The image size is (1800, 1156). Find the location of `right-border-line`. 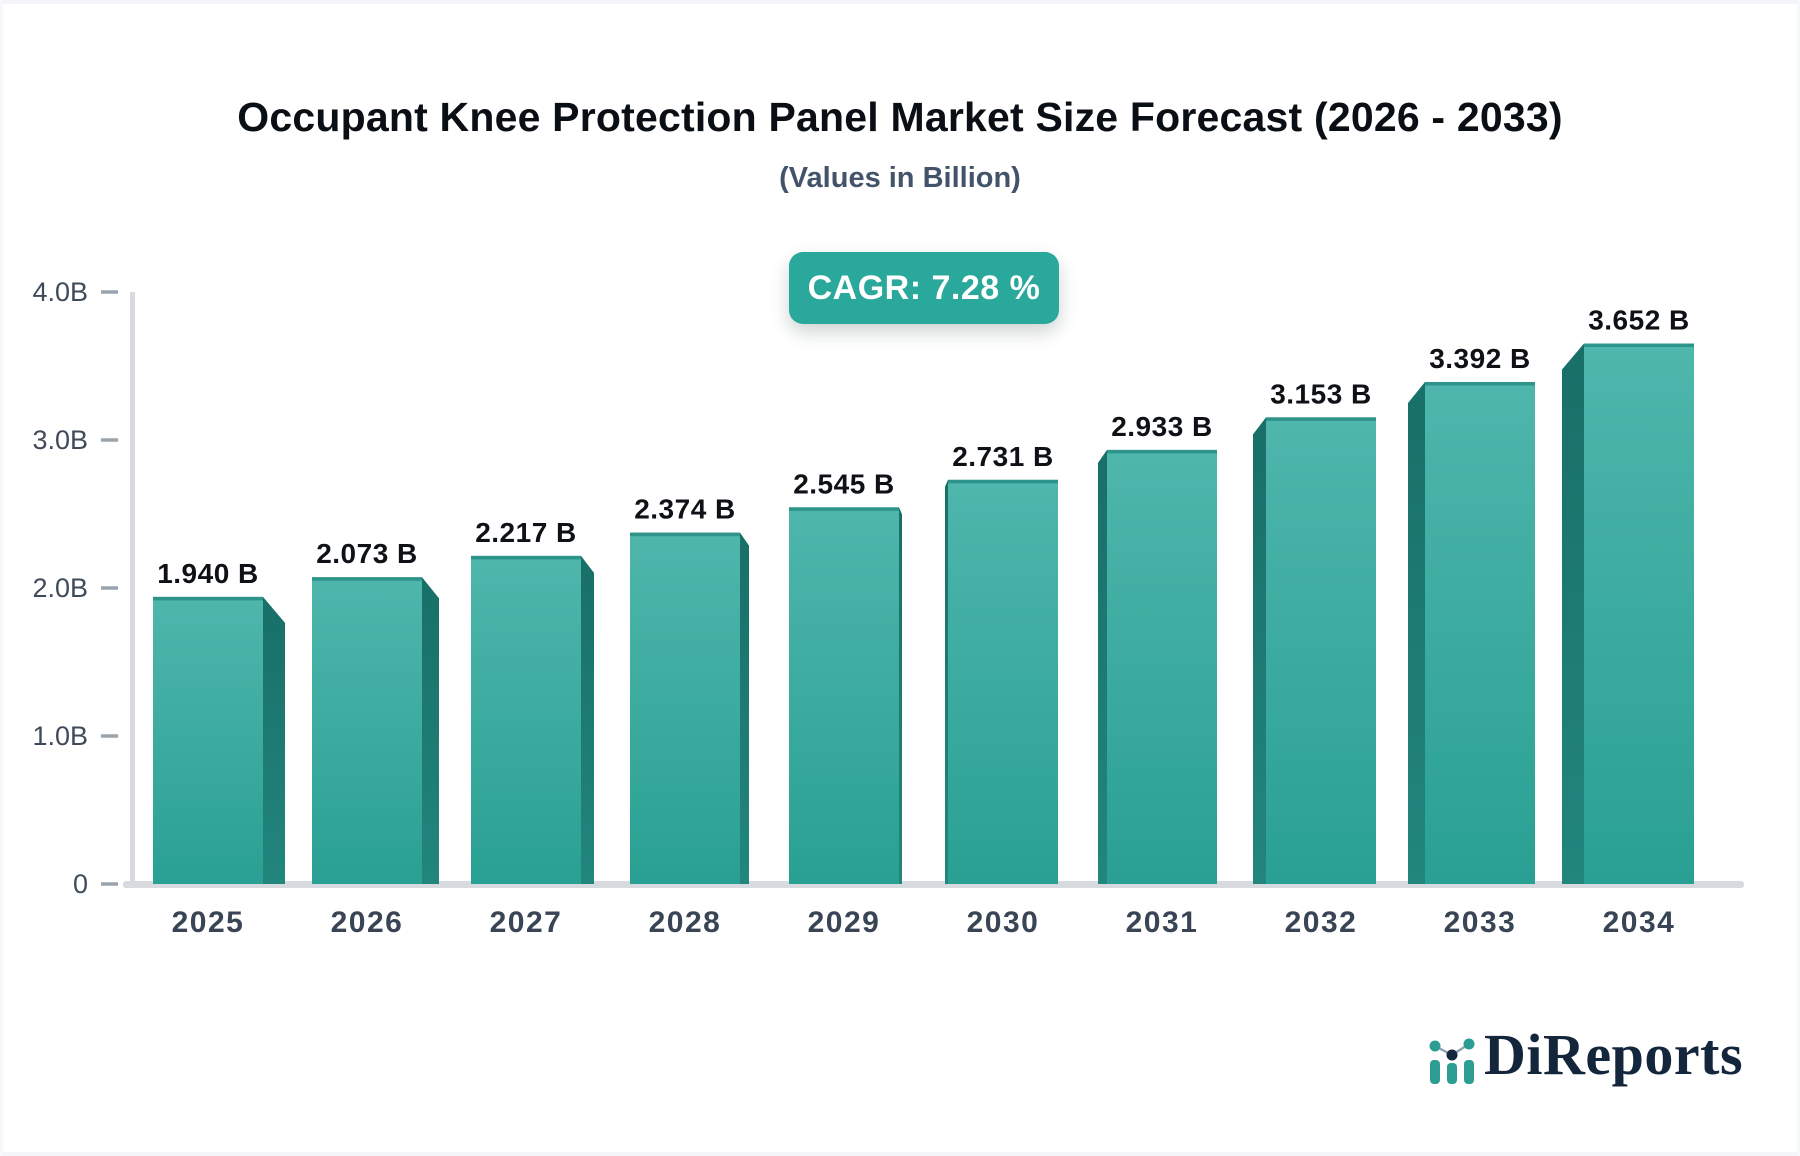

right-border-line is located at coordinates (1798, 578).